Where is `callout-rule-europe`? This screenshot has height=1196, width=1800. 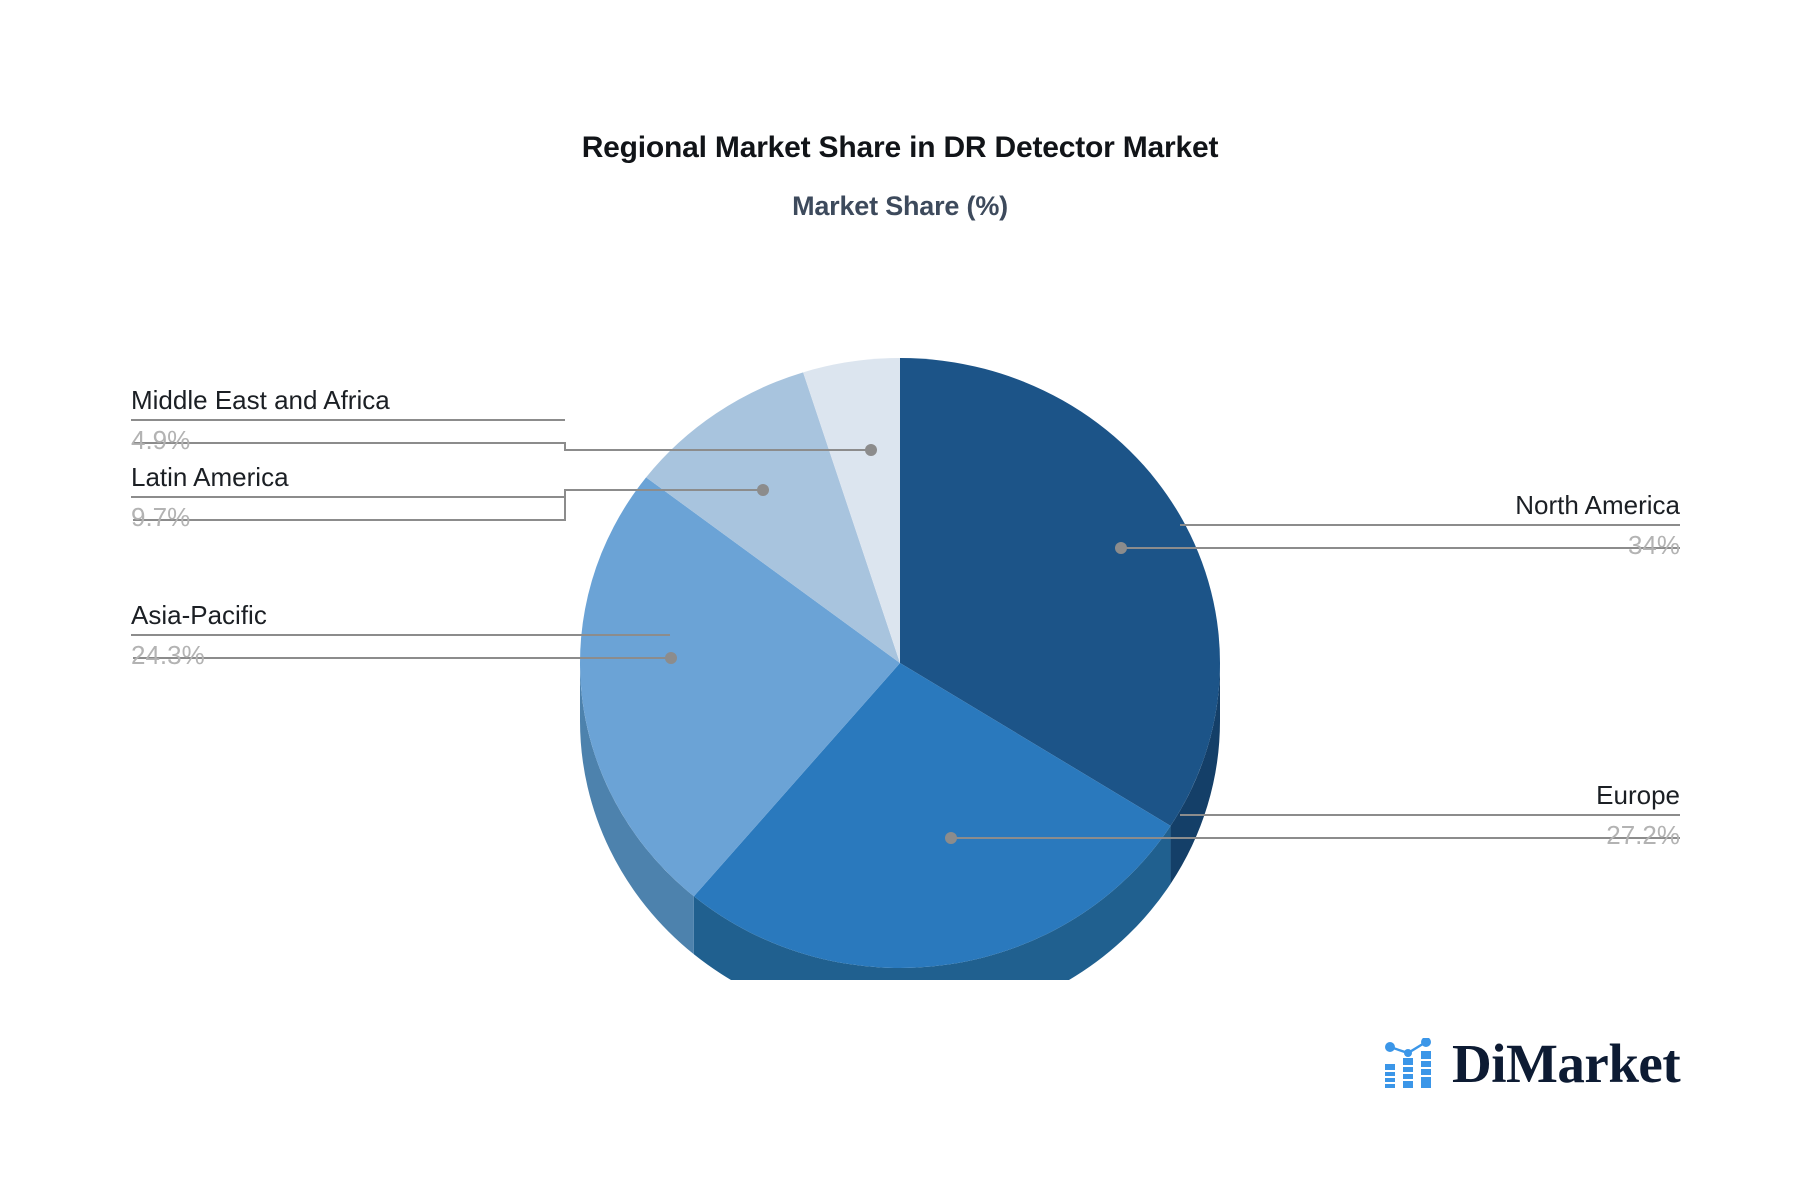
callout-rule-europe is located at coordinates (1430, 814).